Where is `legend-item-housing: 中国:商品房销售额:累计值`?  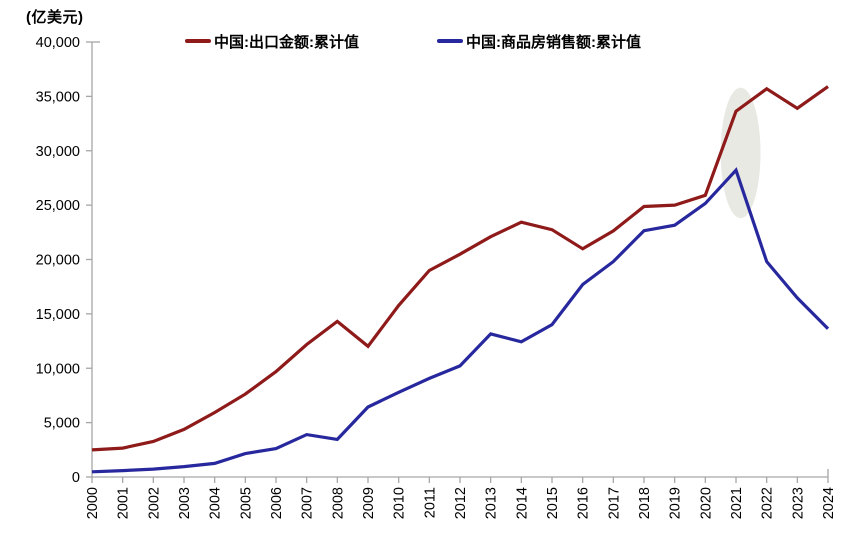
legend-item-housing: 中国:商品房销售额:累计值 is located at coordinates (539, 41).